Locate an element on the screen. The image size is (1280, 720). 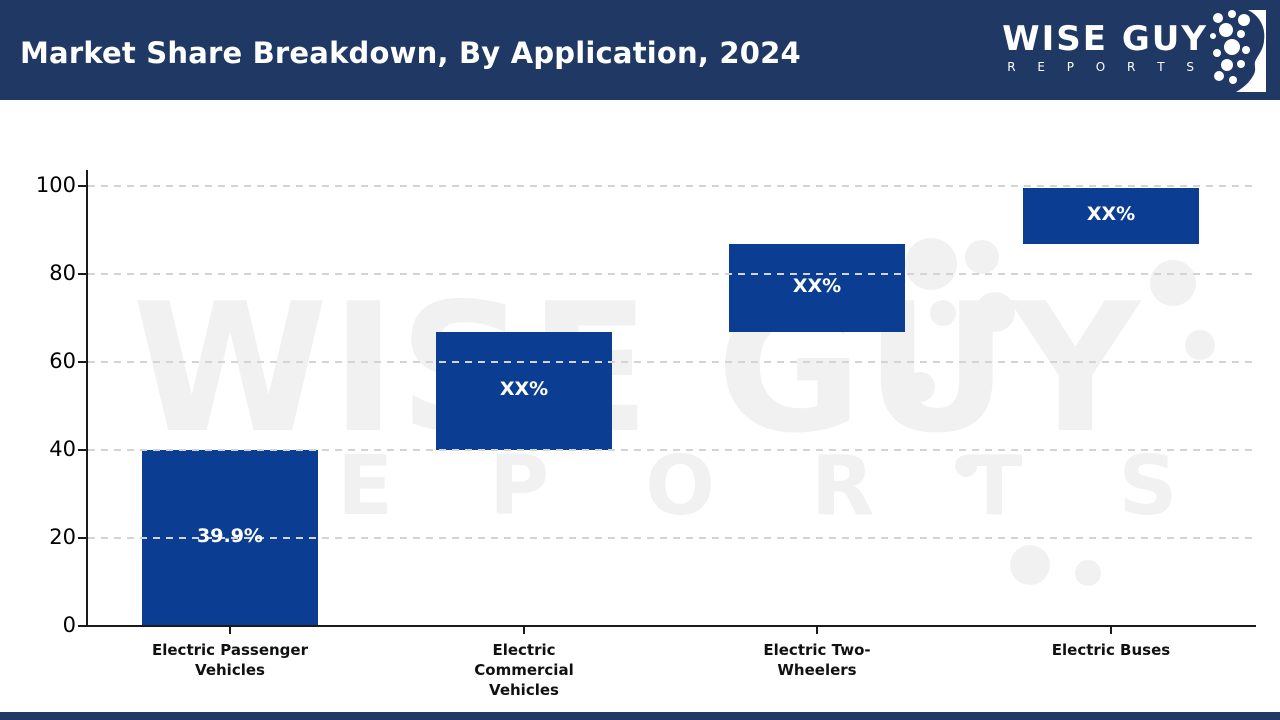
wiseguy-logo: WISE GUY R E P O R T S is located at coordinates (1134, 50).